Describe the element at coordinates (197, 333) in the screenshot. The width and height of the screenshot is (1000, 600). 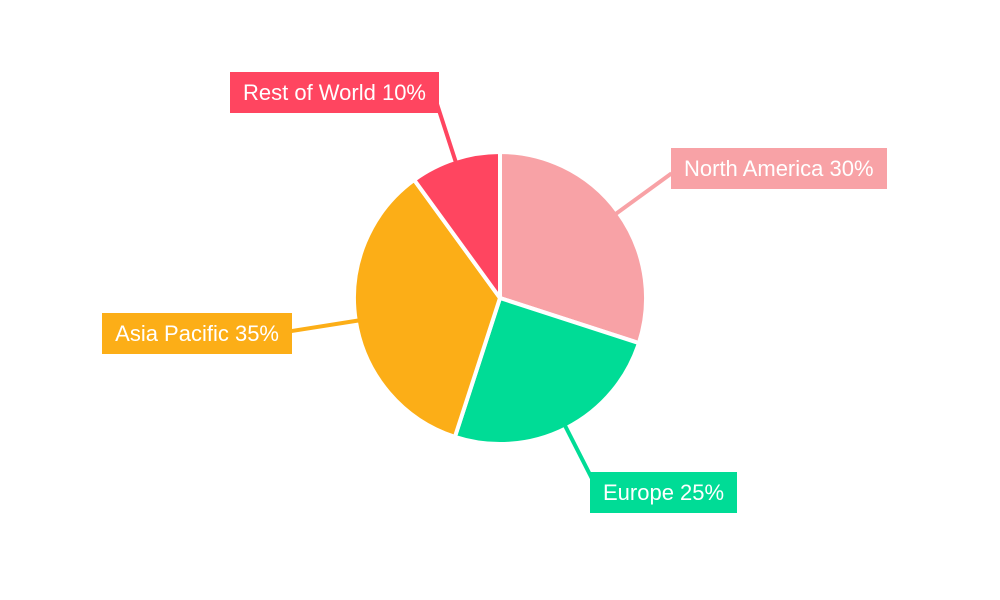
I see `pie-label-asia-pacific: Asia Pacific 35%` at that location.